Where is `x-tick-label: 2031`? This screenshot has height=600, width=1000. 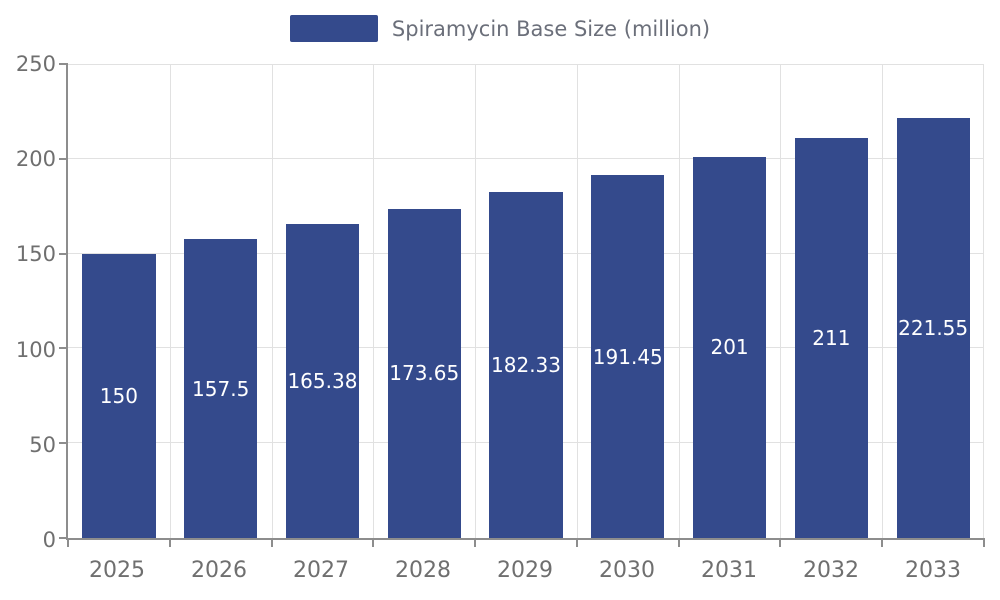 x-tick-label: 2031 is located at coordinates (729, 570).